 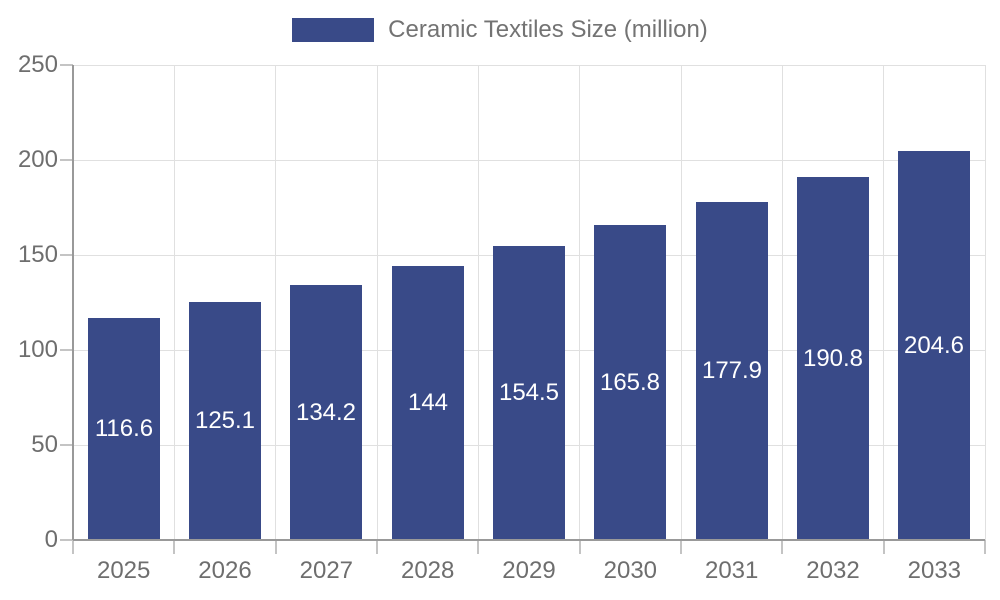 I want to click on bar-value-label-2032: 190.8, so click(x=833, y=358).